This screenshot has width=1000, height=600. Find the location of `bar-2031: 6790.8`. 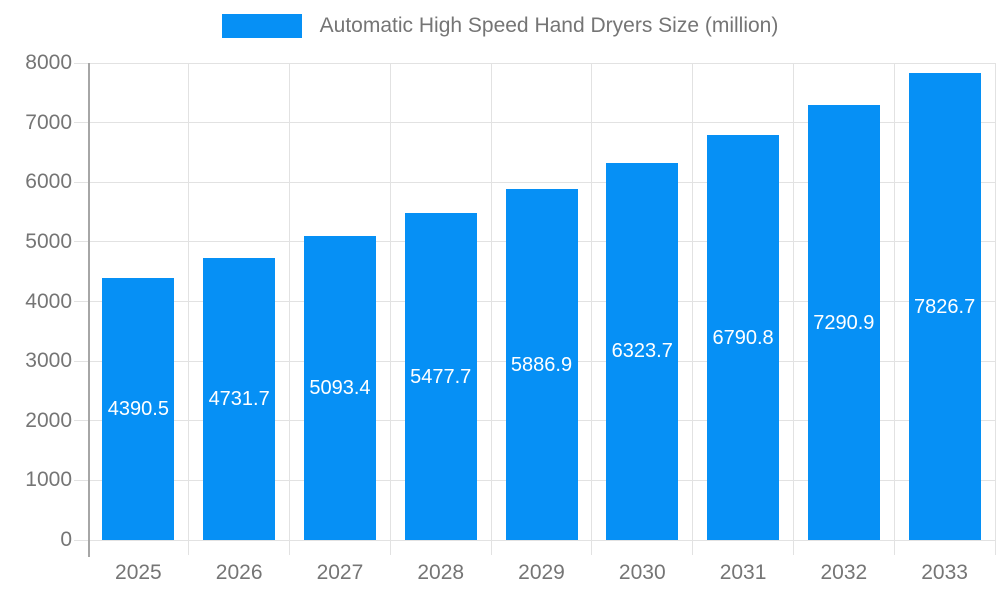

bar-2031: 6790.8 is located at coordinates (743, 337).